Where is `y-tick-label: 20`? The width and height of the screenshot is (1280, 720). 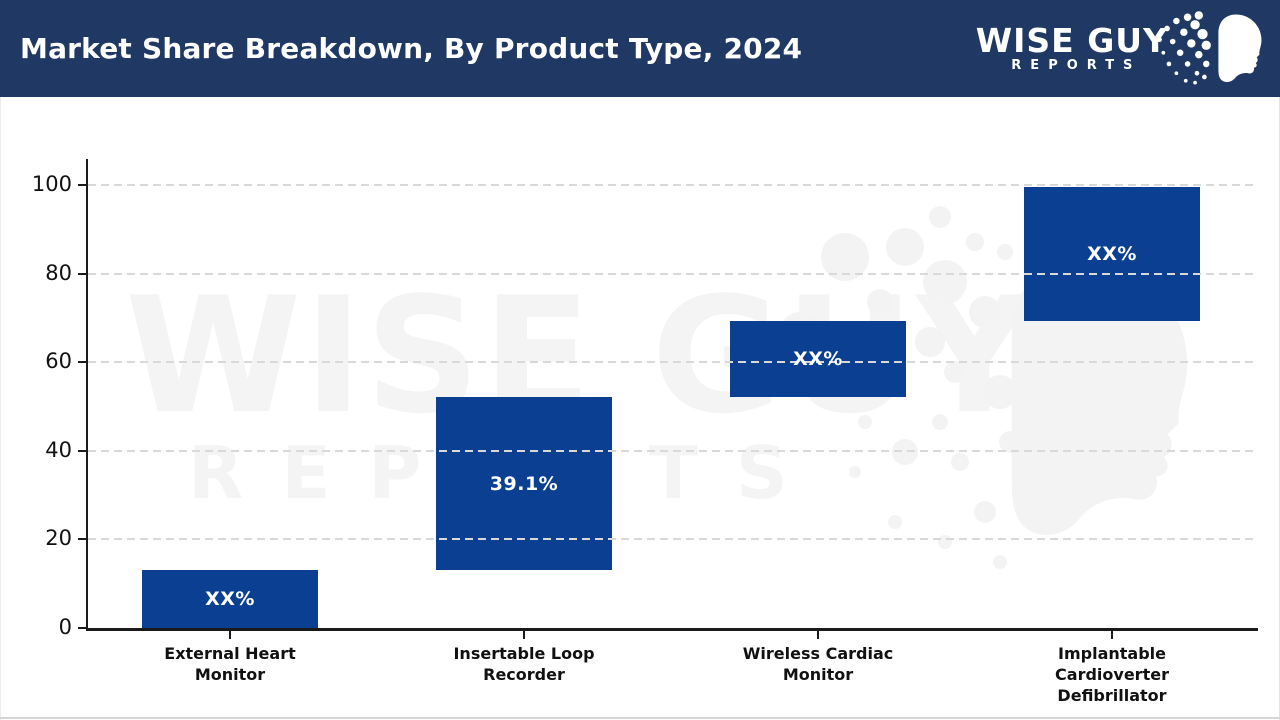 y-tick-label: 20 is located at coordinates (58, 538).